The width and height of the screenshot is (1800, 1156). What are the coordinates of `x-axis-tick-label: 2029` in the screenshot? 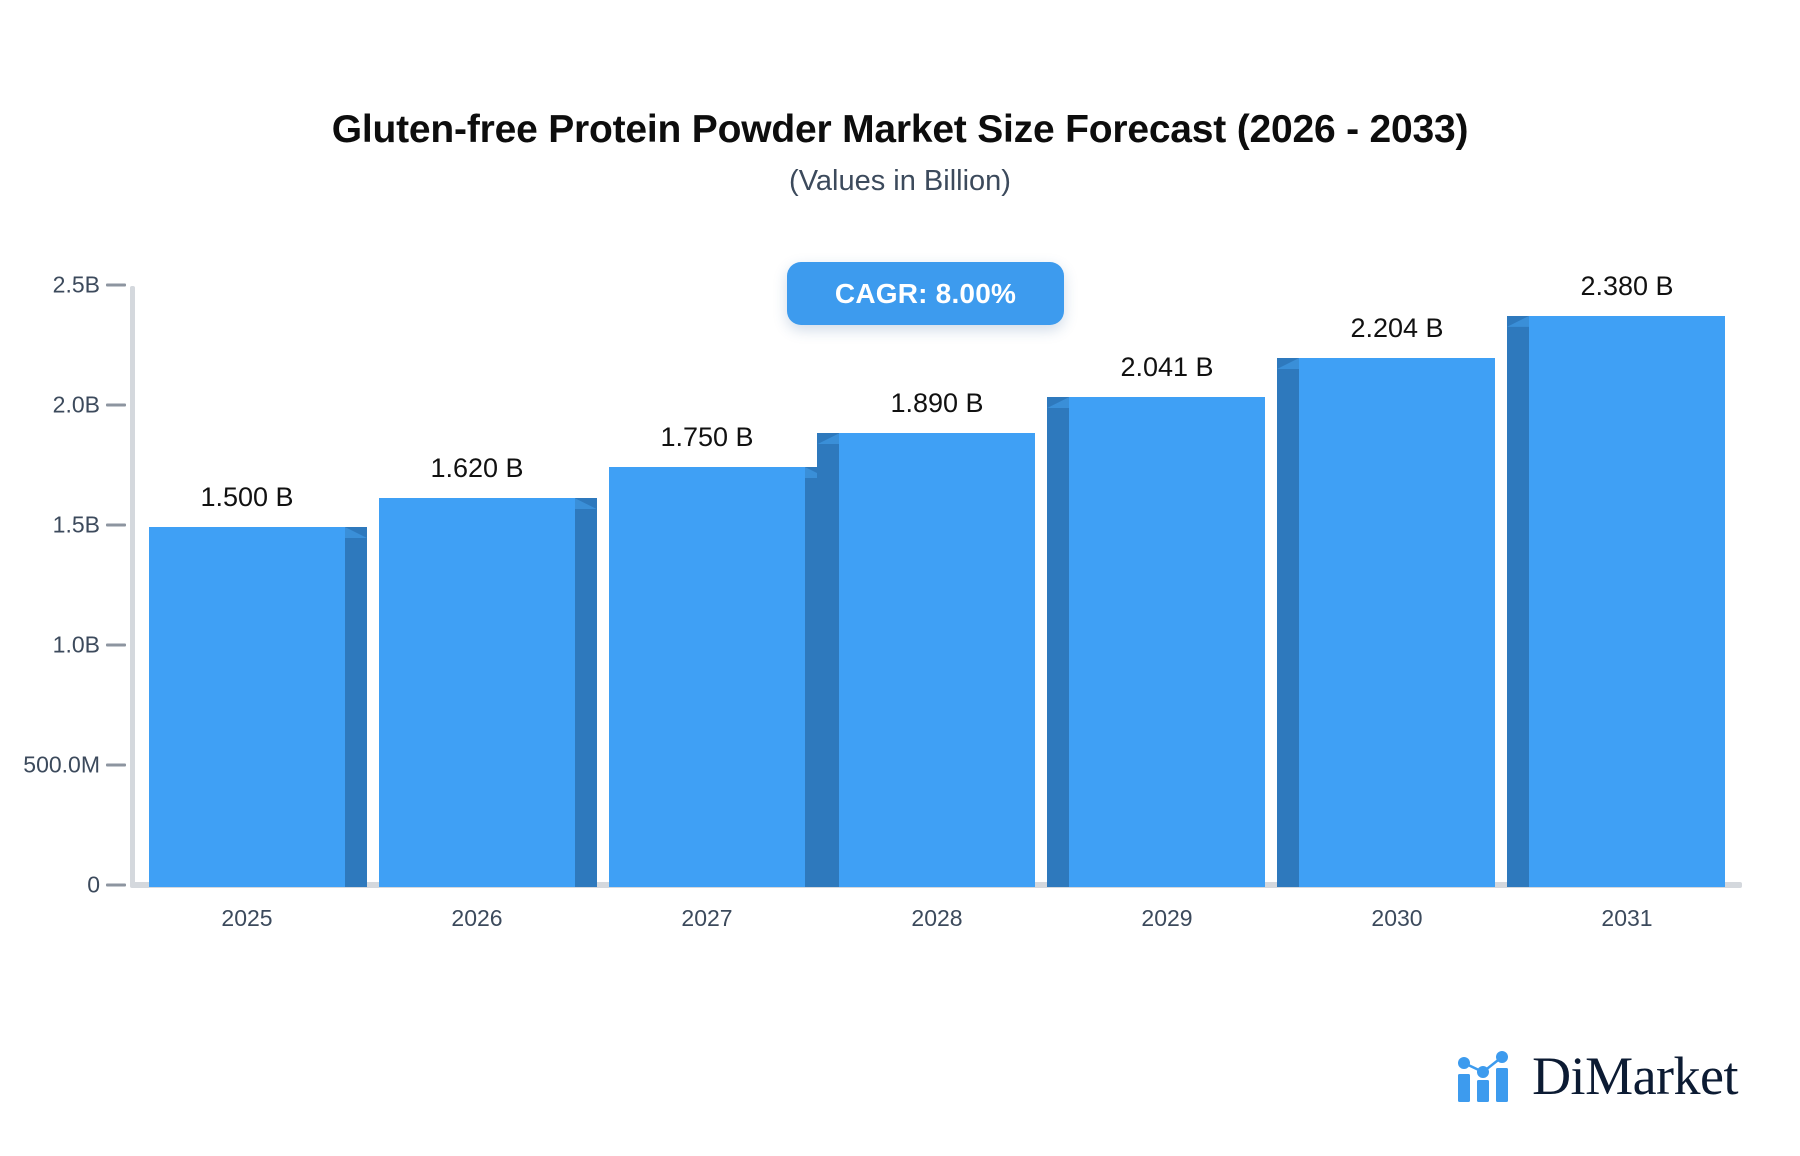 It's located at (1167, 918).